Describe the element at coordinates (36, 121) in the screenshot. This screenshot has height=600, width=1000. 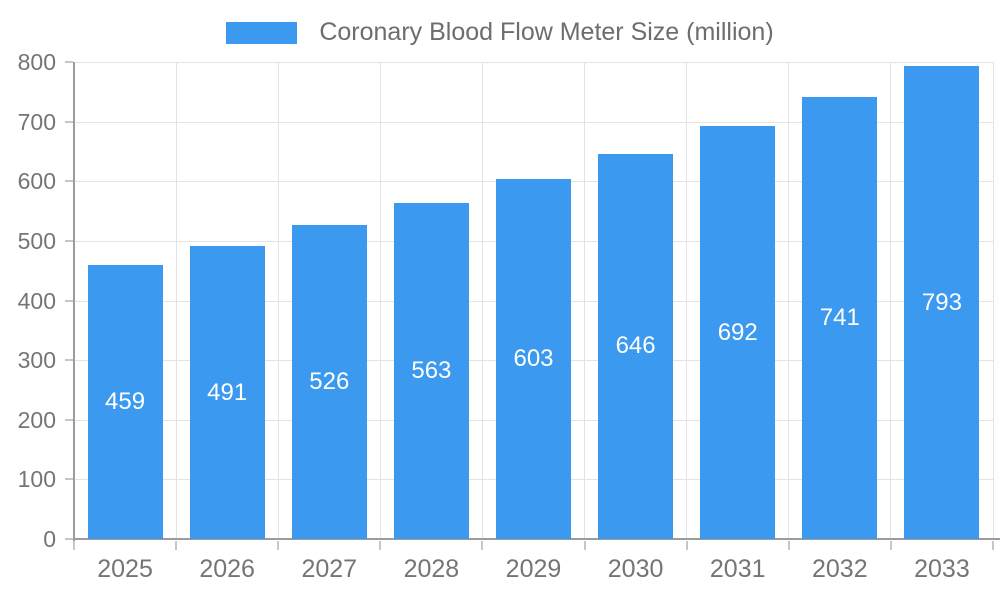
I see `y-tick-label-700: 700` at that location.